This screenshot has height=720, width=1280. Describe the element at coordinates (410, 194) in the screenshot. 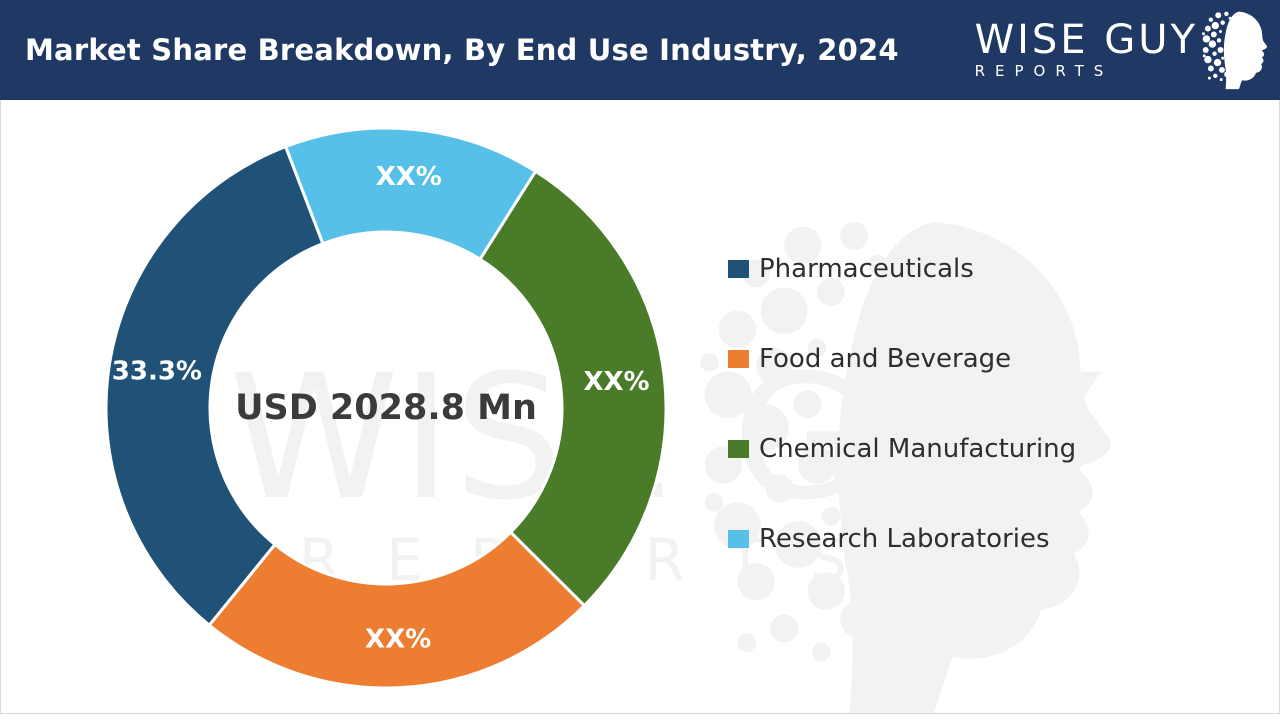

I see `donut-segment-research-laboratories` at that location.